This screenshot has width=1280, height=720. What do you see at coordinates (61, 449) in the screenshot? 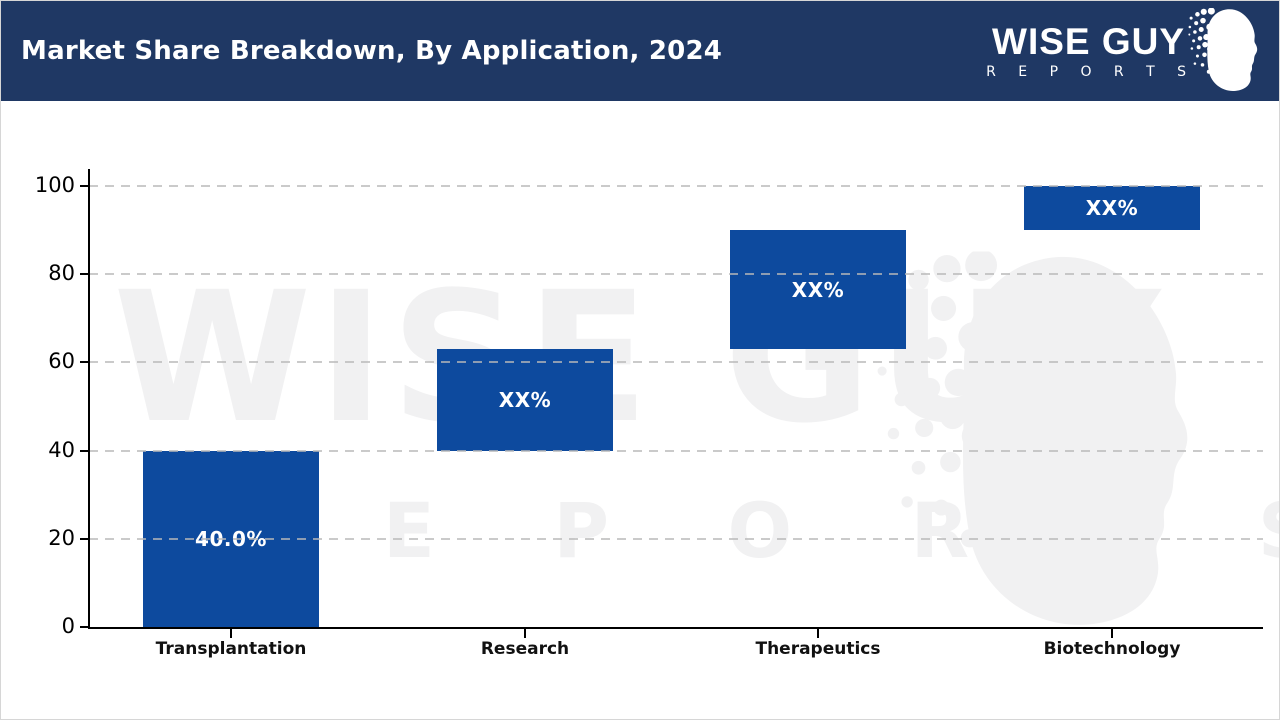
I see `y-tick-label: 40` at bounding box center [61, 449].